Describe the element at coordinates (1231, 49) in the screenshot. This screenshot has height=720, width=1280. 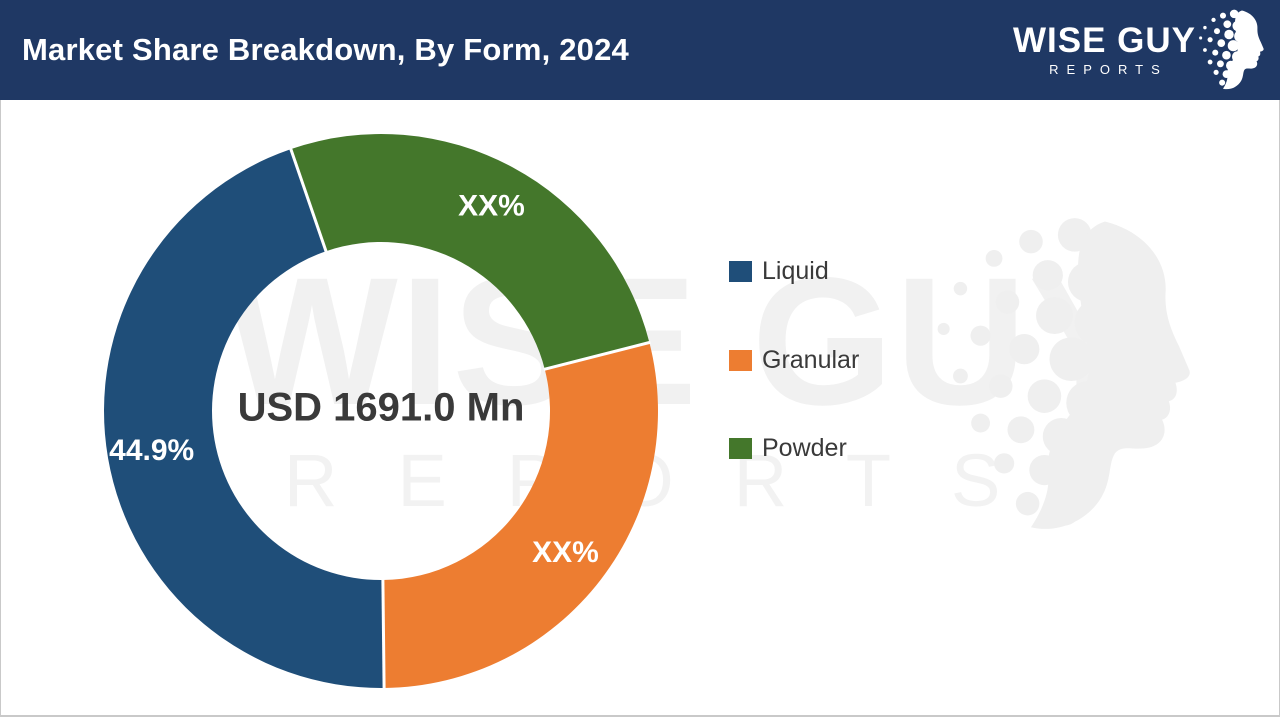
I see `dotted-face-icon` at that location.